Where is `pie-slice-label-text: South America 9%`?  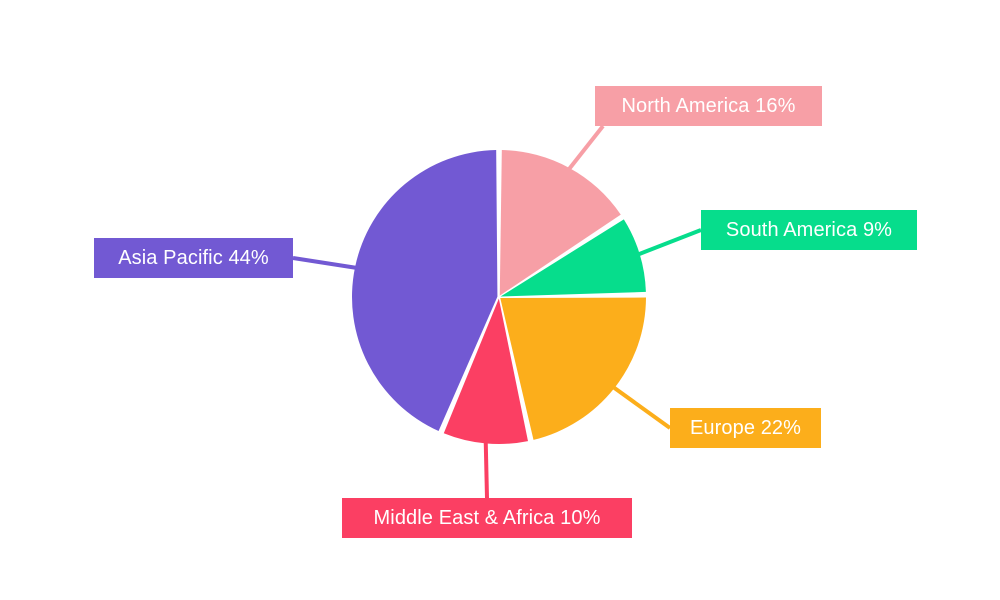
pie-slice-label-text: South America 9% is located at coordinates (809, 230).